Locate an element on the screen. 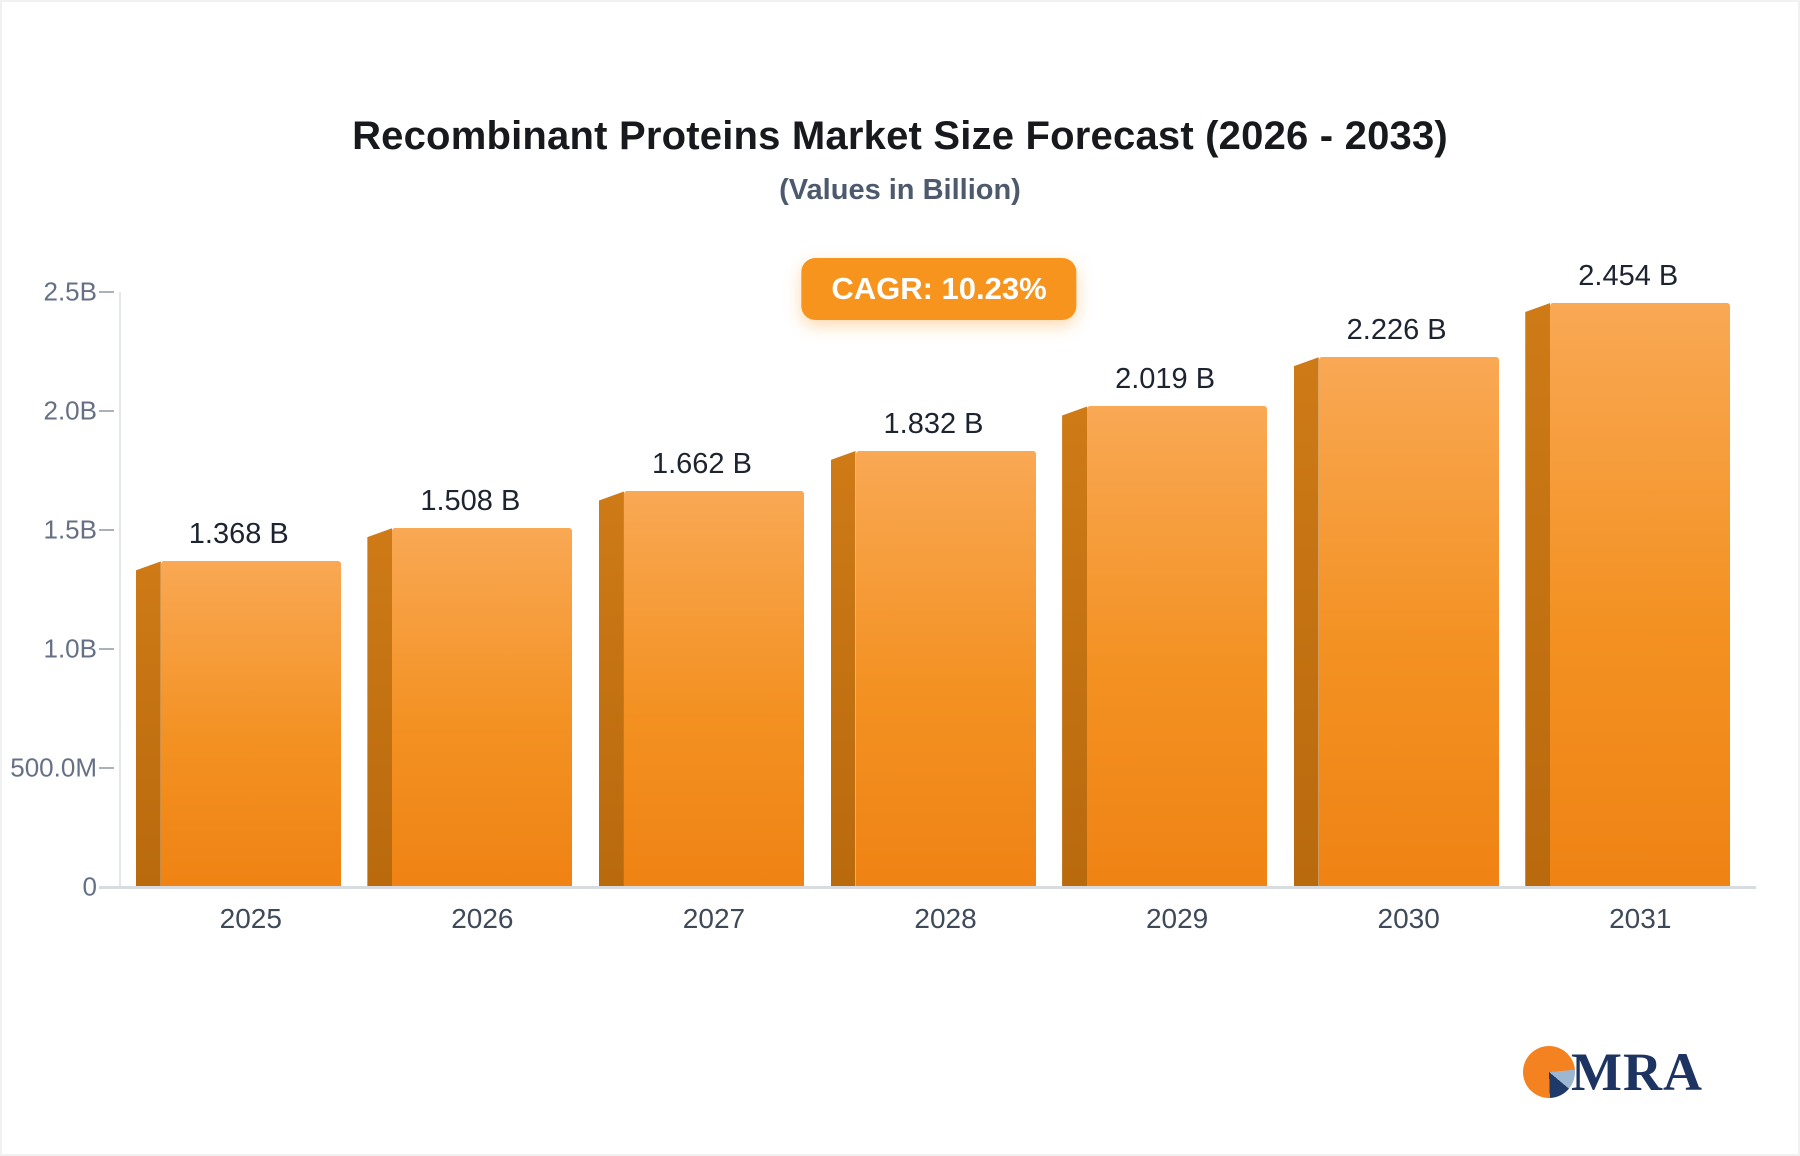 The width and height of the screenshot is (1800, 1156). bar: 1.508 B is located at coordinates (470, 686).